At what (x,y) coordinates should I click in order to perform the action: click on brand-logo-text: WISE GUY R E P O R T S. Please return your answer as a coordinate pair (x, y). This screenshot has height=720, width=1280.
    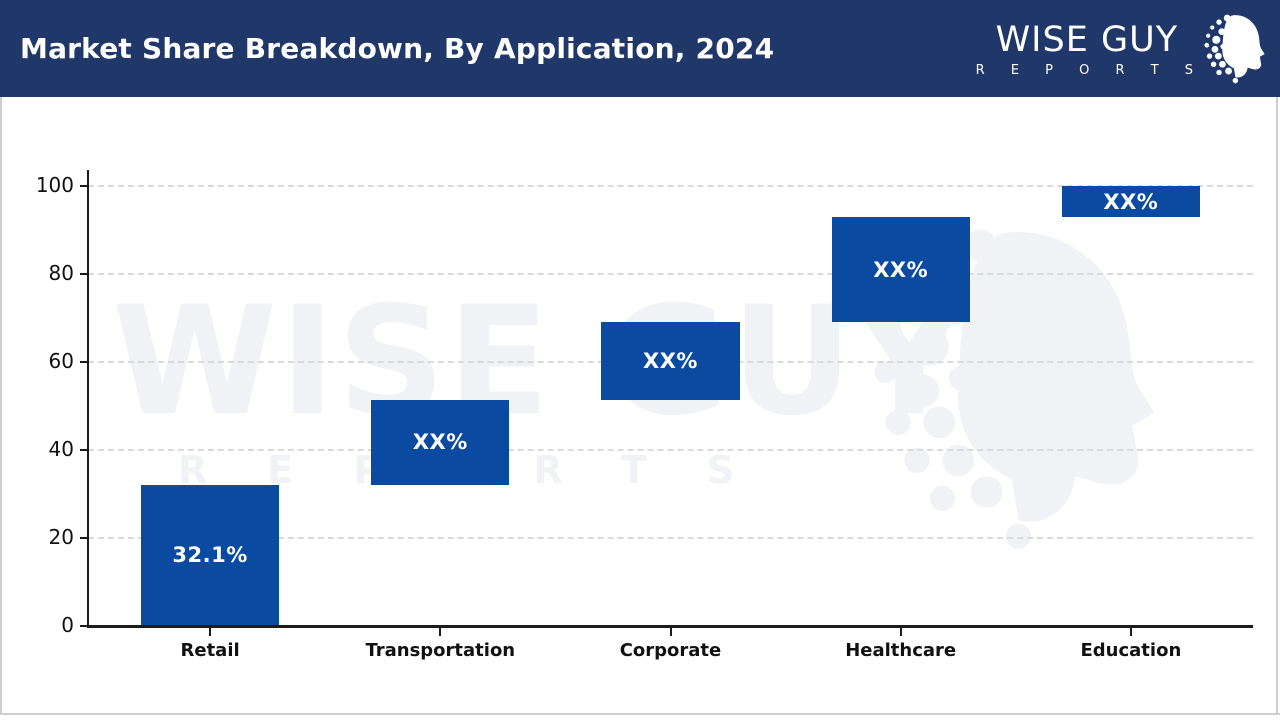
    Looking at the image, I should click on (1087, 49).